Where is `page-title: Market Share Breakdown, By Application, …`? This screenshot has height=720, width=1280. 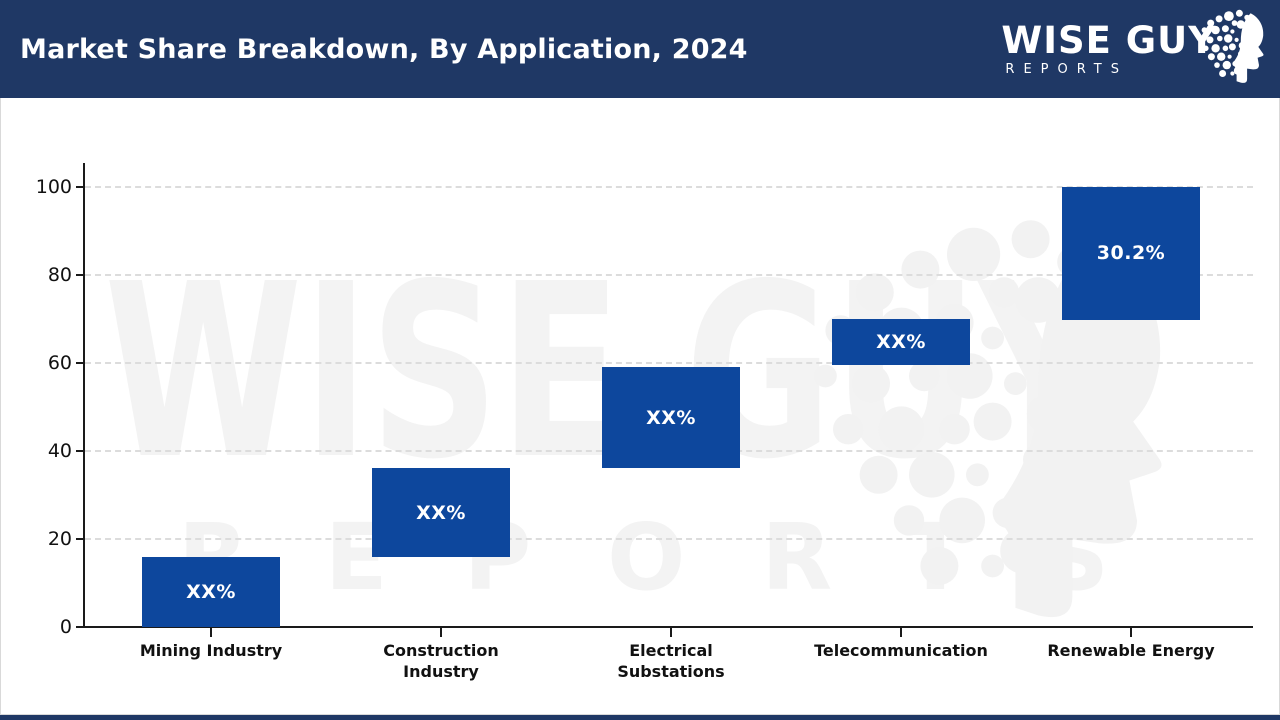 page-title: Market Share Breakdown, By Application, … is located at coordinates (384, 49).